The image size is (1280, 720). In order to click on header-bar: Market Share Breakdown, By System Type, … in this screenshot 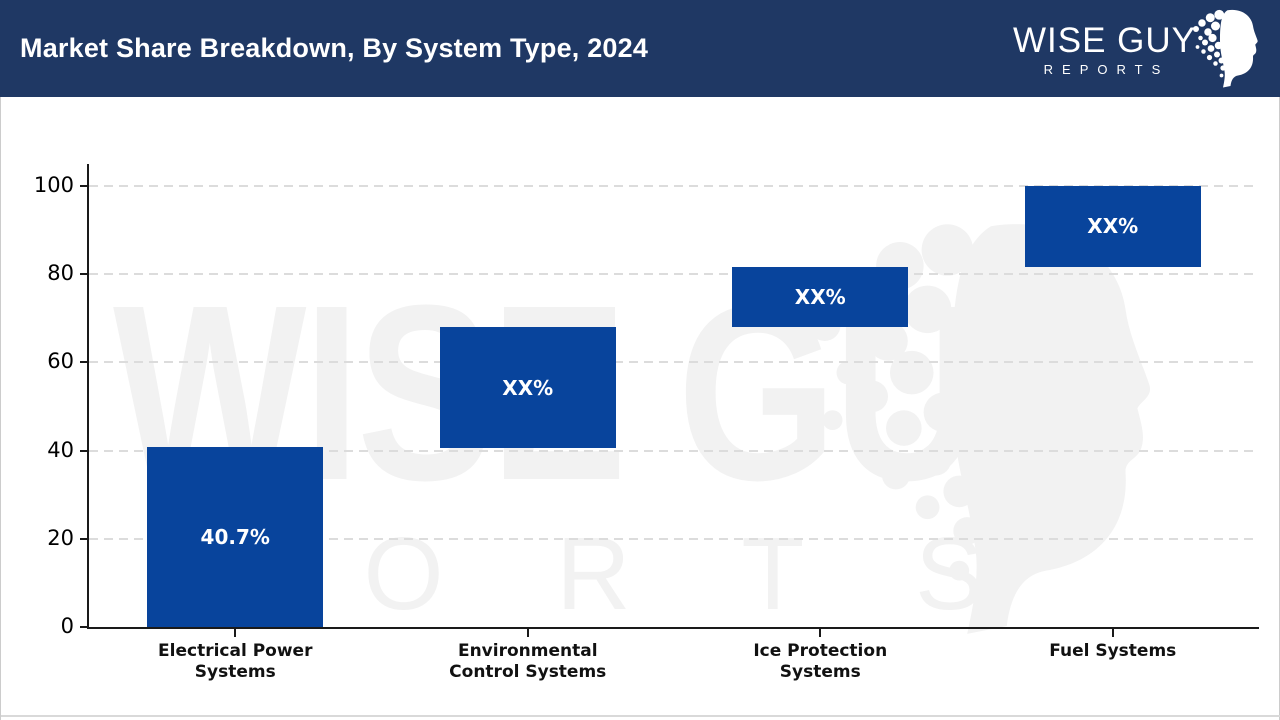, I will do `click(640, 48)`.